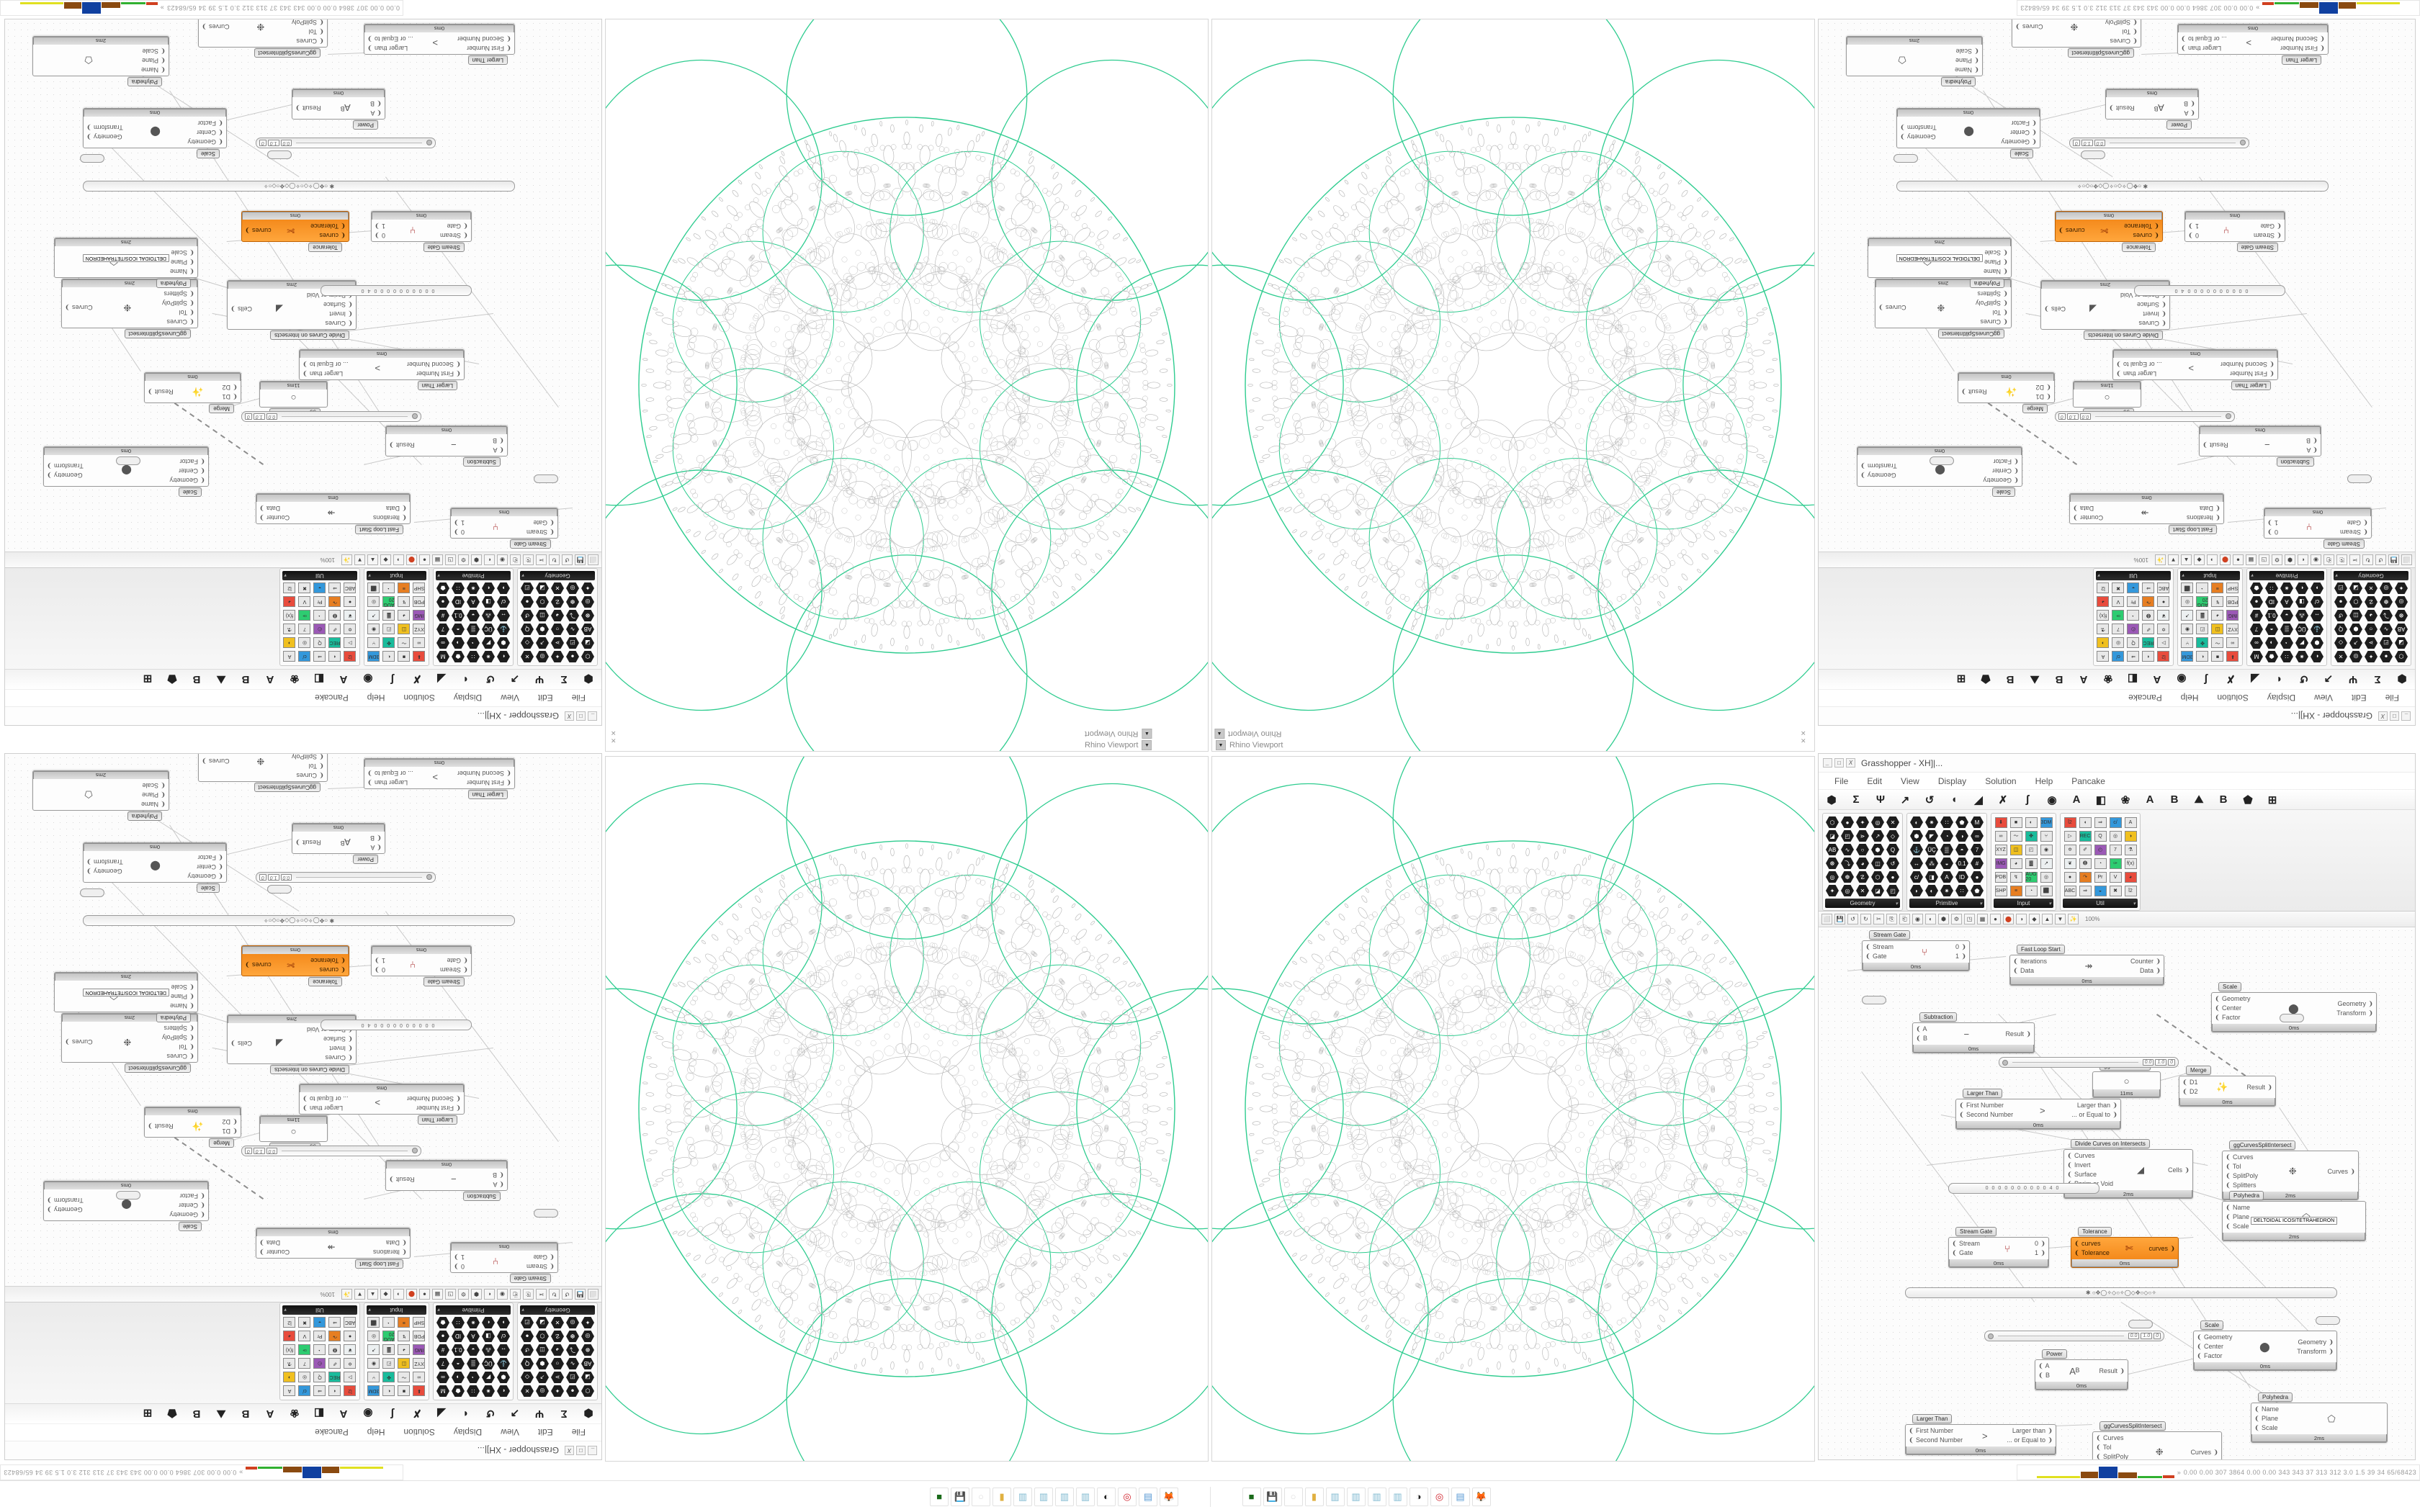  What do you see at coordinates (473, 575) in the screenshot?
I see `palette-label: Primitive ▾` at bounding box center [473, 575].